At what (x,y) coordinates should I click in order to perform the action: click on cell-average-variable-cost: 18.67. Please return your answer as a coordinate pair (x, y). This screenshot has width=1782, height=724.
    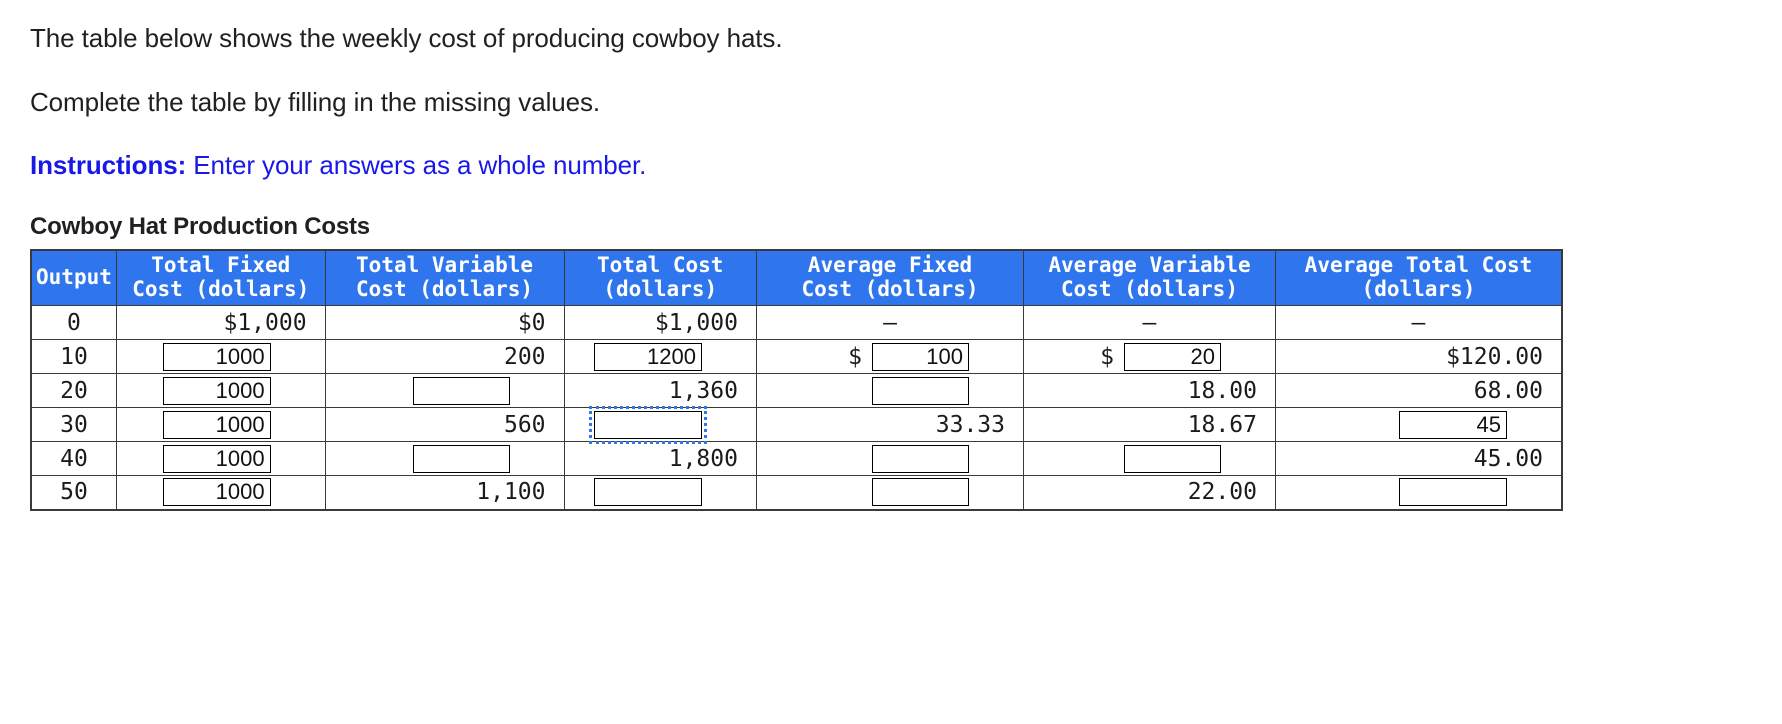
    Looking at the image, I should click on (1149, 424).